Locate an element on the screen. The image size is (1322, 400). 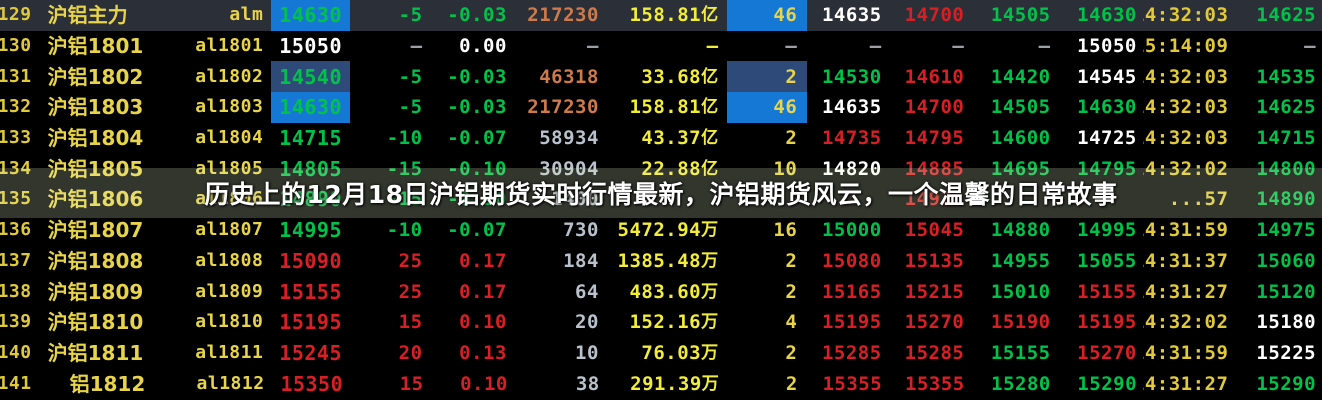
row-index: 139 is located at coordinates (16, 322).